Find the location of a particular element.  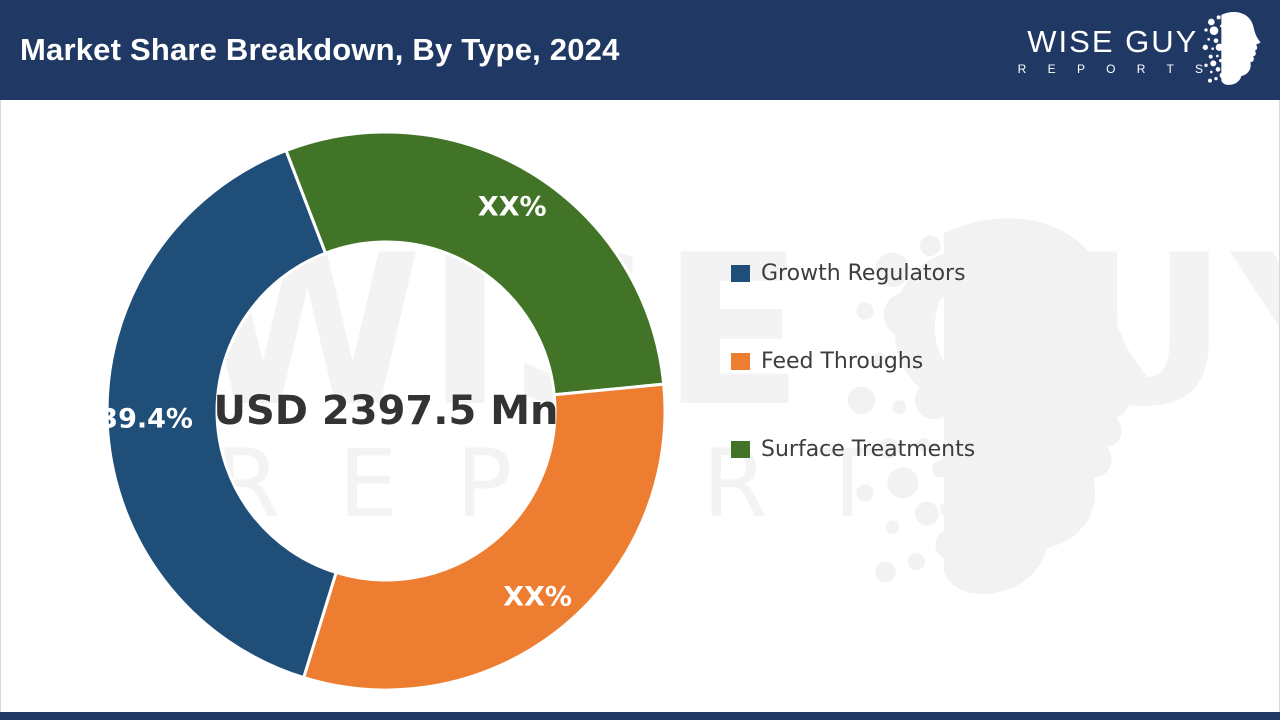

segment-label-surface-treatments: XX% is located at coordinates (512, 206).